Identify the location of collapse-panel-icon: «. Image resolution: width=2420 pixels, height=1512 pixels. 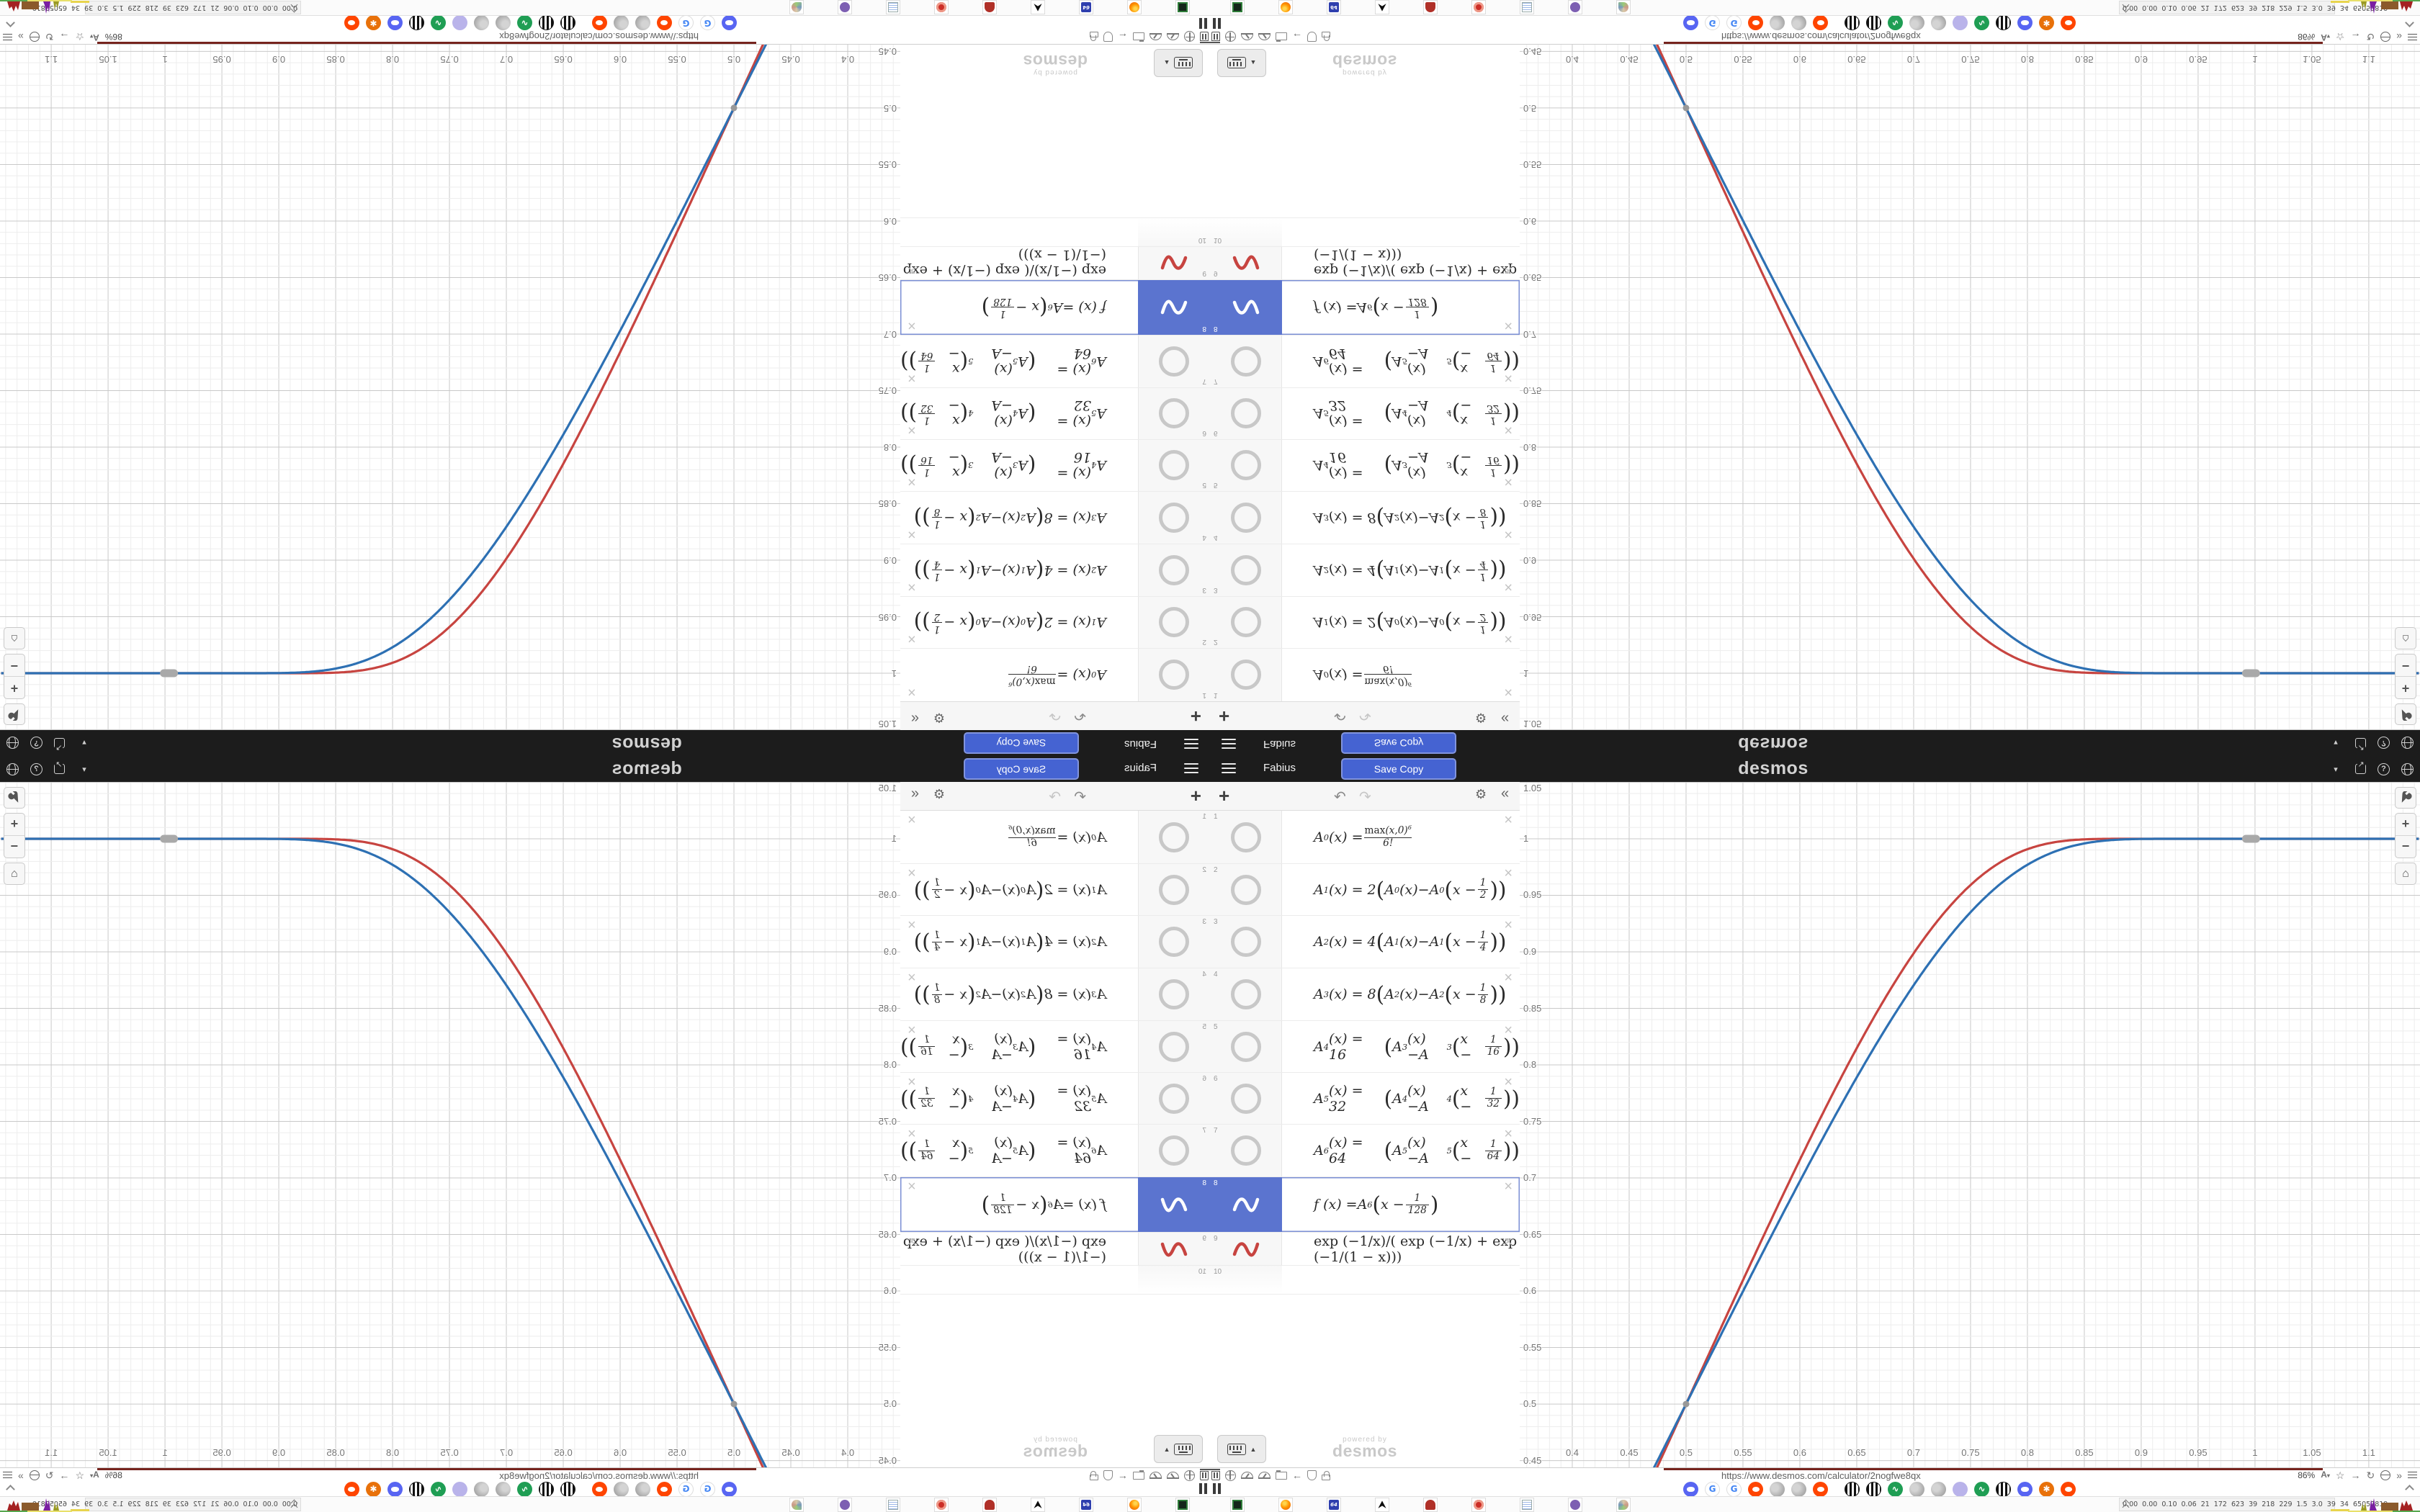
(1505, 718).